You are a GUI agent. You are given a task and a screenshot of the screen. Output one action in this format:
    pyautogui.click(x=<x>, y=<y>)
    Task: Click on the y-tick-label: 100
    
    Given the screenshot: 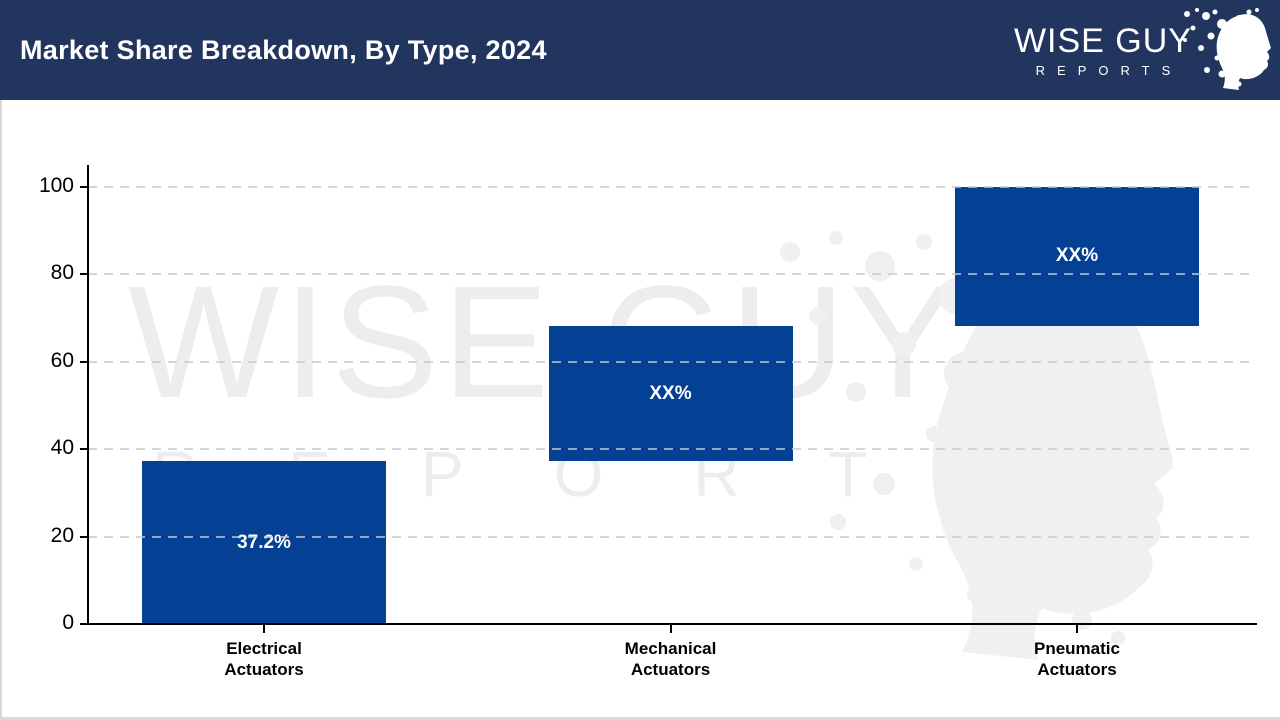 What is the action you would take?
    pyautogui.click(x=56, y=185)
    